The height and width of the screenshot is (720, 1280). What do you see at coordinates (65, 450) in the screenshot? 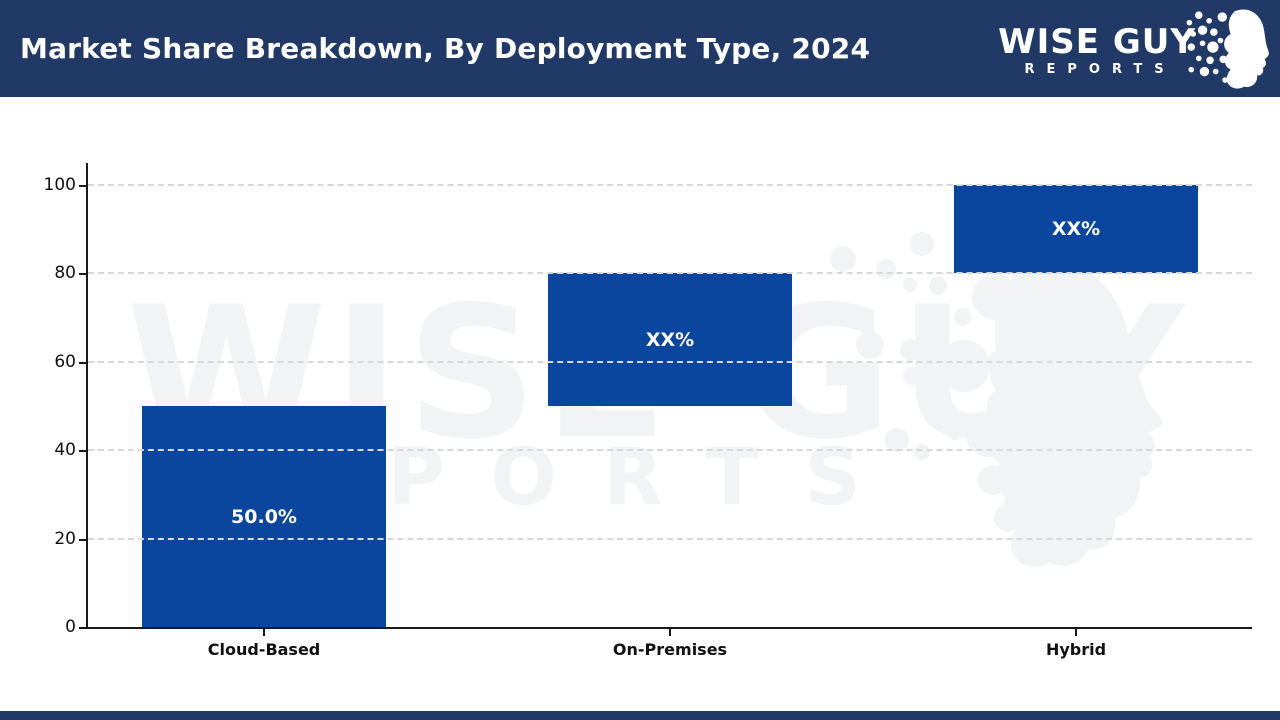
I see `y-tick-label: 40` at bounding box center [65, 450].